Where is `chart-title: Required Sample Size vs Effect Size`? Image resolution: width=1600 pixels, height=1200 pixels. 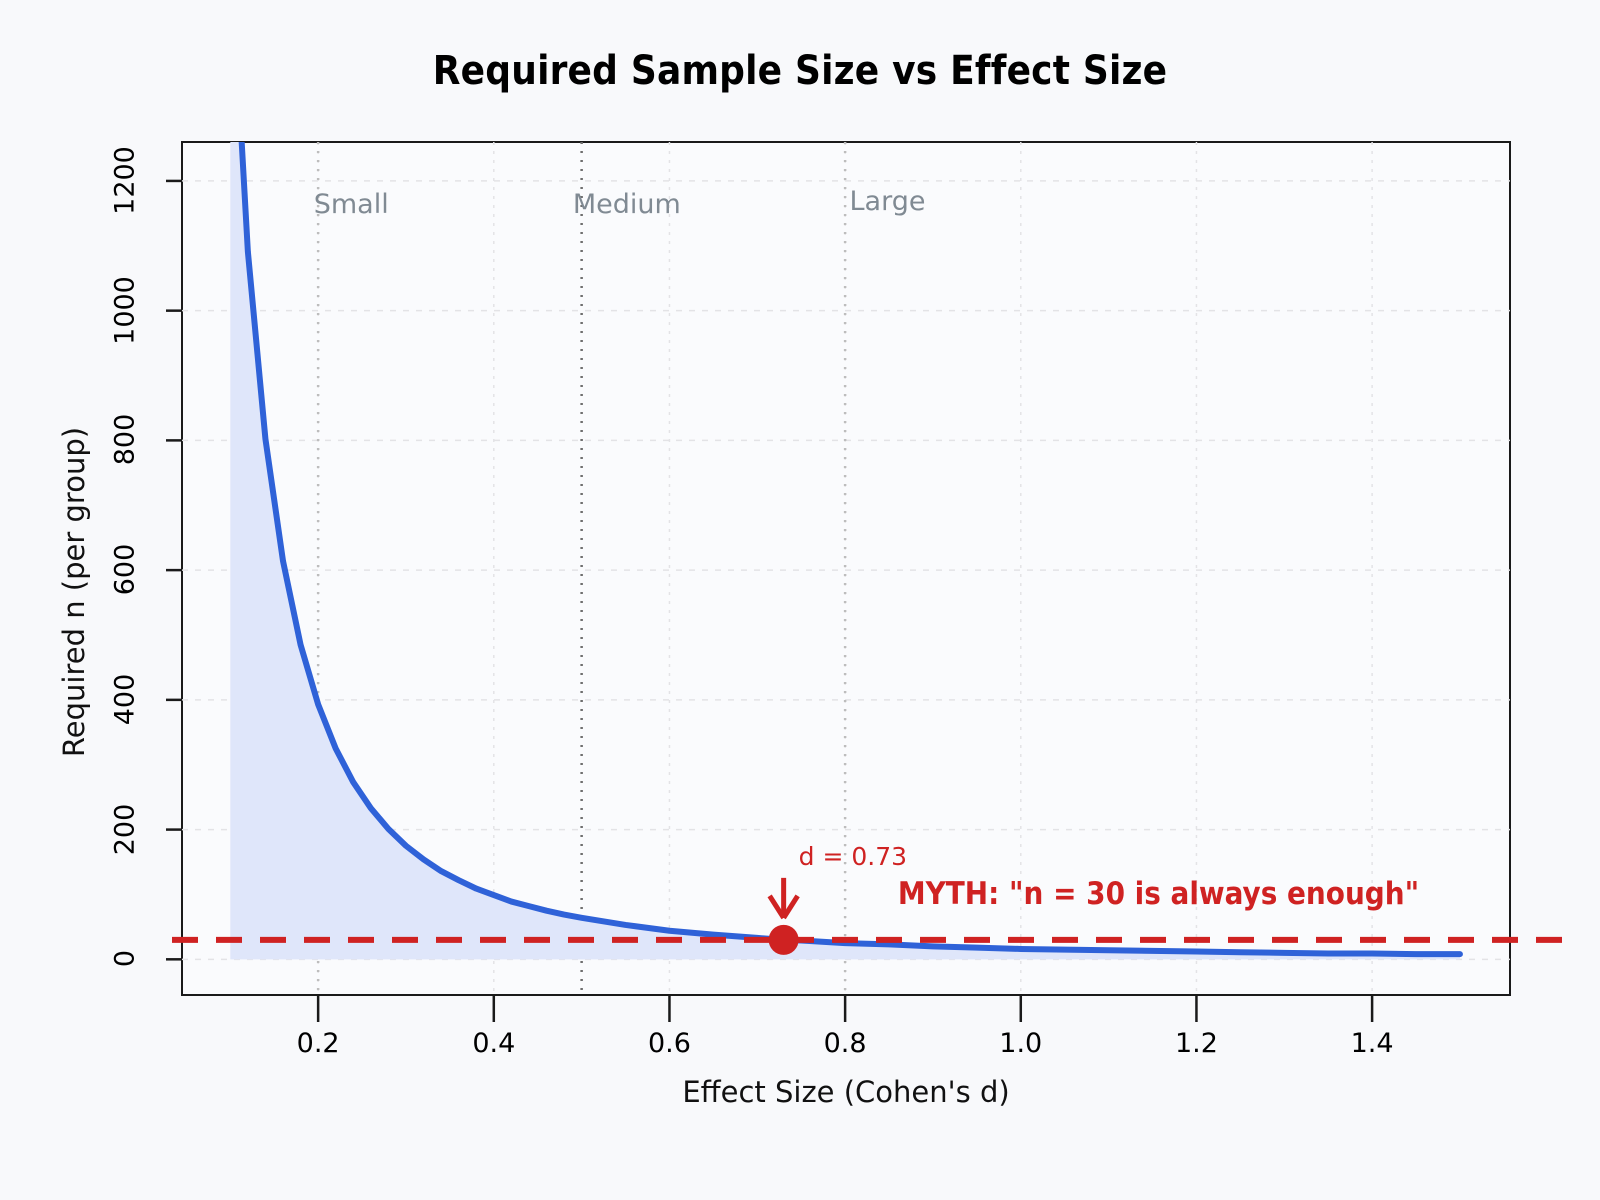
chart-title: Required Sample Size vs Effect Size is located at coordinates (800, 71).